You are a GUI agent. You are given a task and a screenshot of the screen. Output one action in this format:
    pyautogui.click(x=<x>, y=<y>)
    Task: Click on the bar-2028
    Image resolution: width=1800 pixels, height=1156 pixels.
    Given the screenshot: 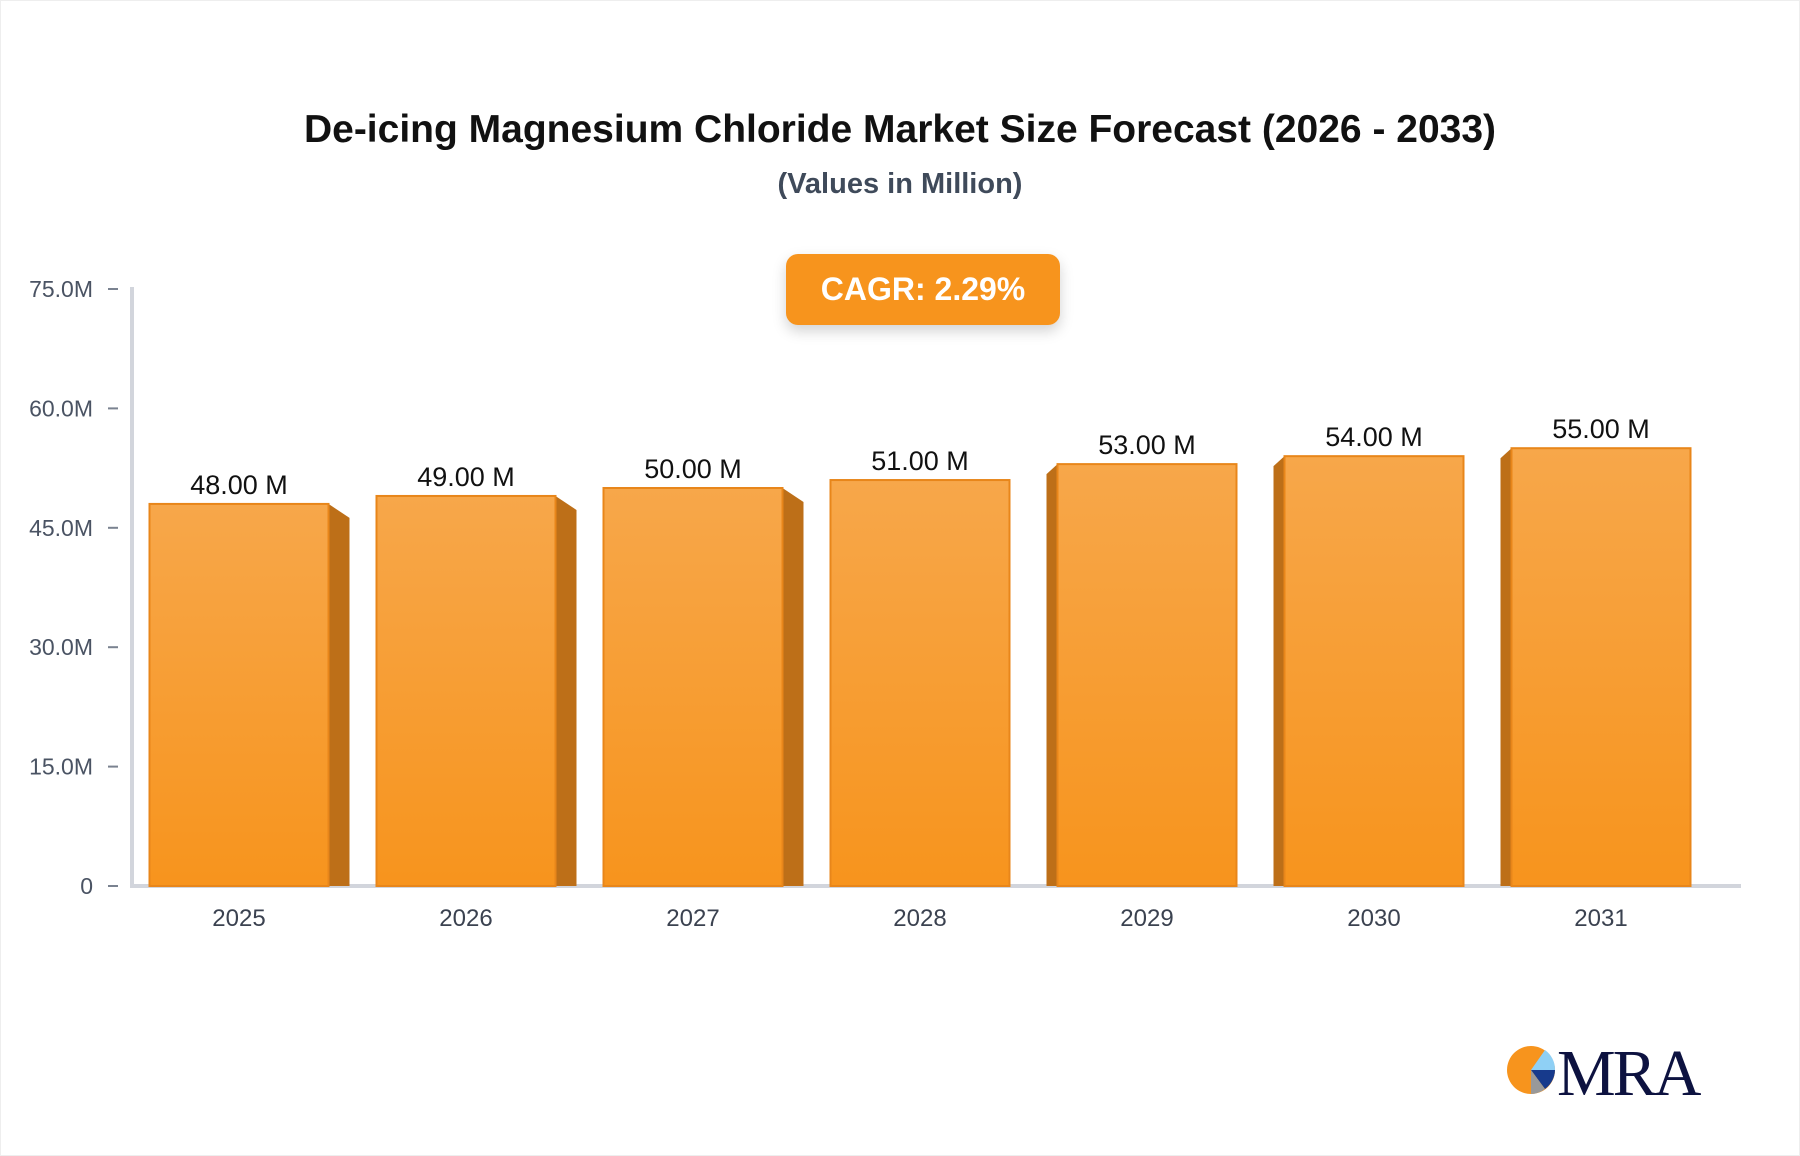 What is the action you would take?
    pyautogui.click(x=920, y=683)
    